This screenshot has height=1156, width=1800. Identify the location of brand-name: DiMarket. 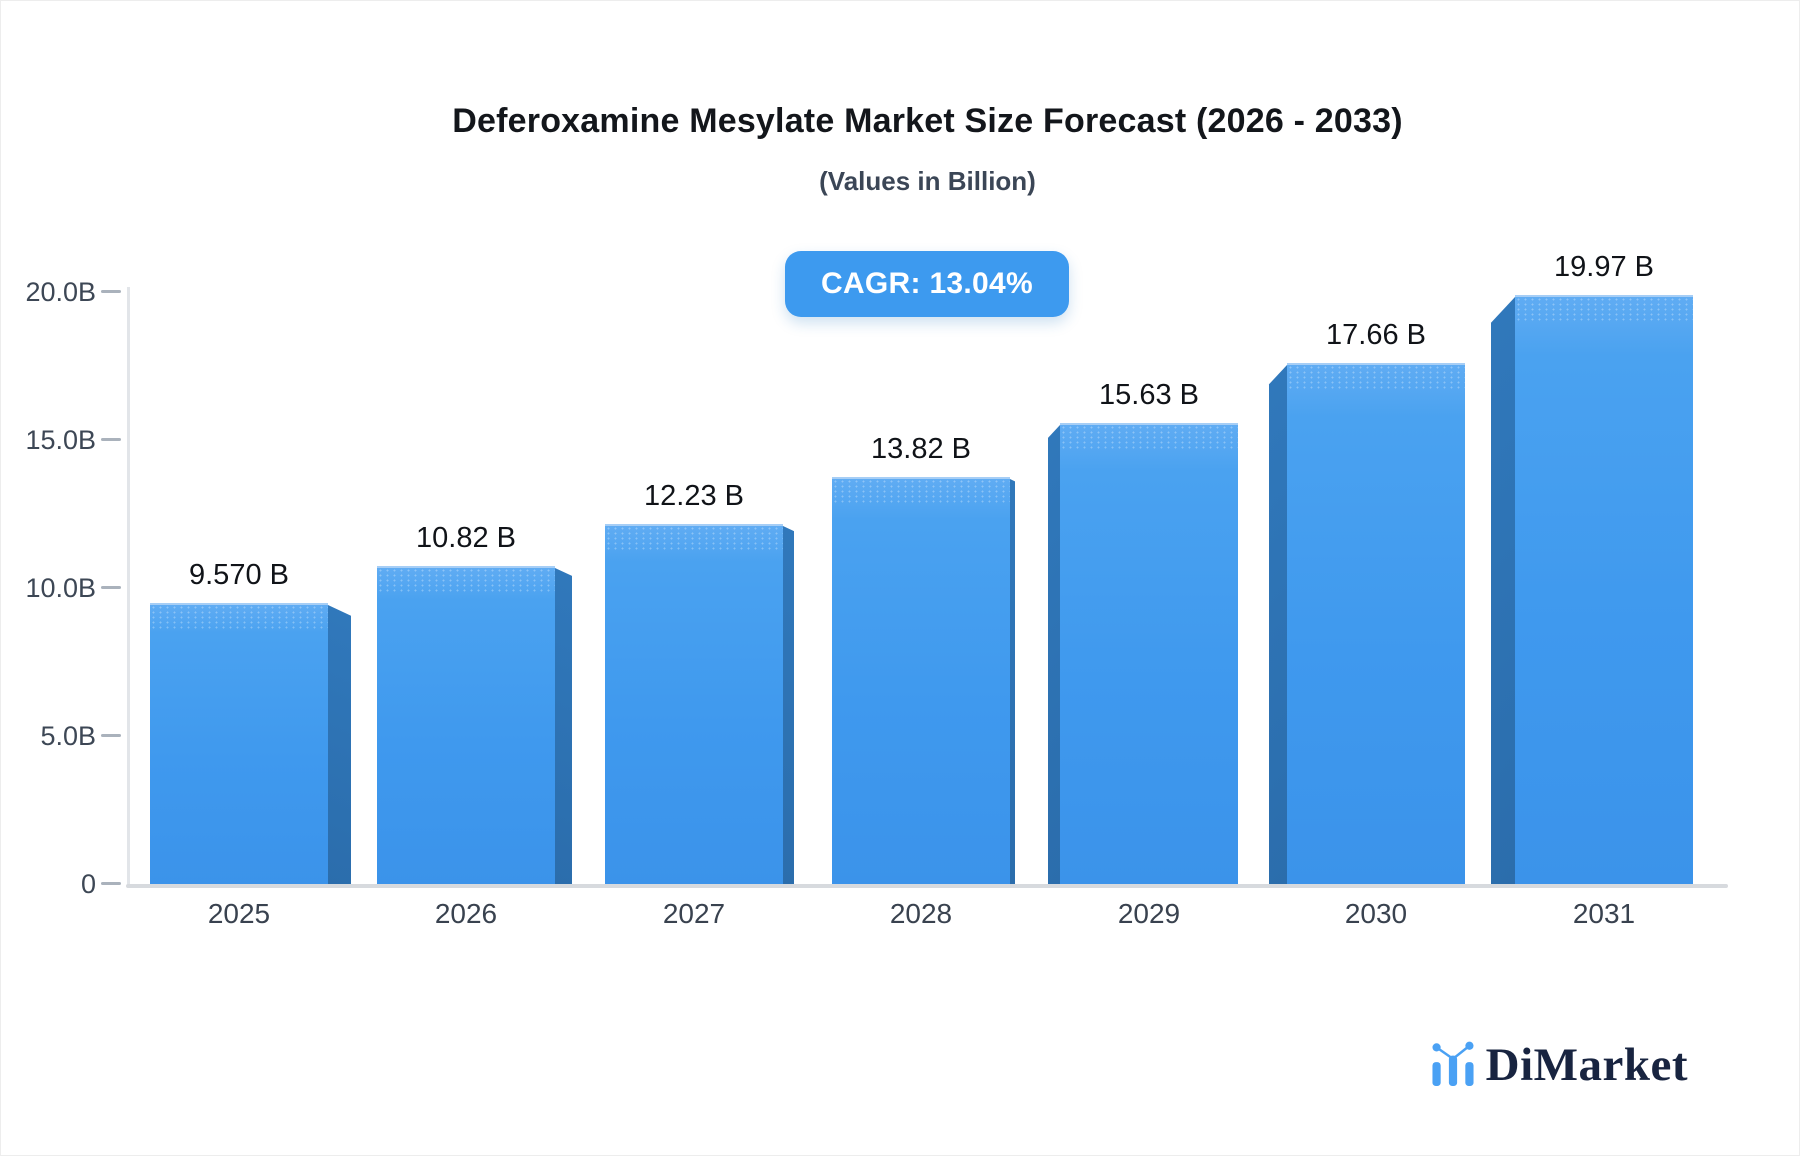
(1586, 1065).